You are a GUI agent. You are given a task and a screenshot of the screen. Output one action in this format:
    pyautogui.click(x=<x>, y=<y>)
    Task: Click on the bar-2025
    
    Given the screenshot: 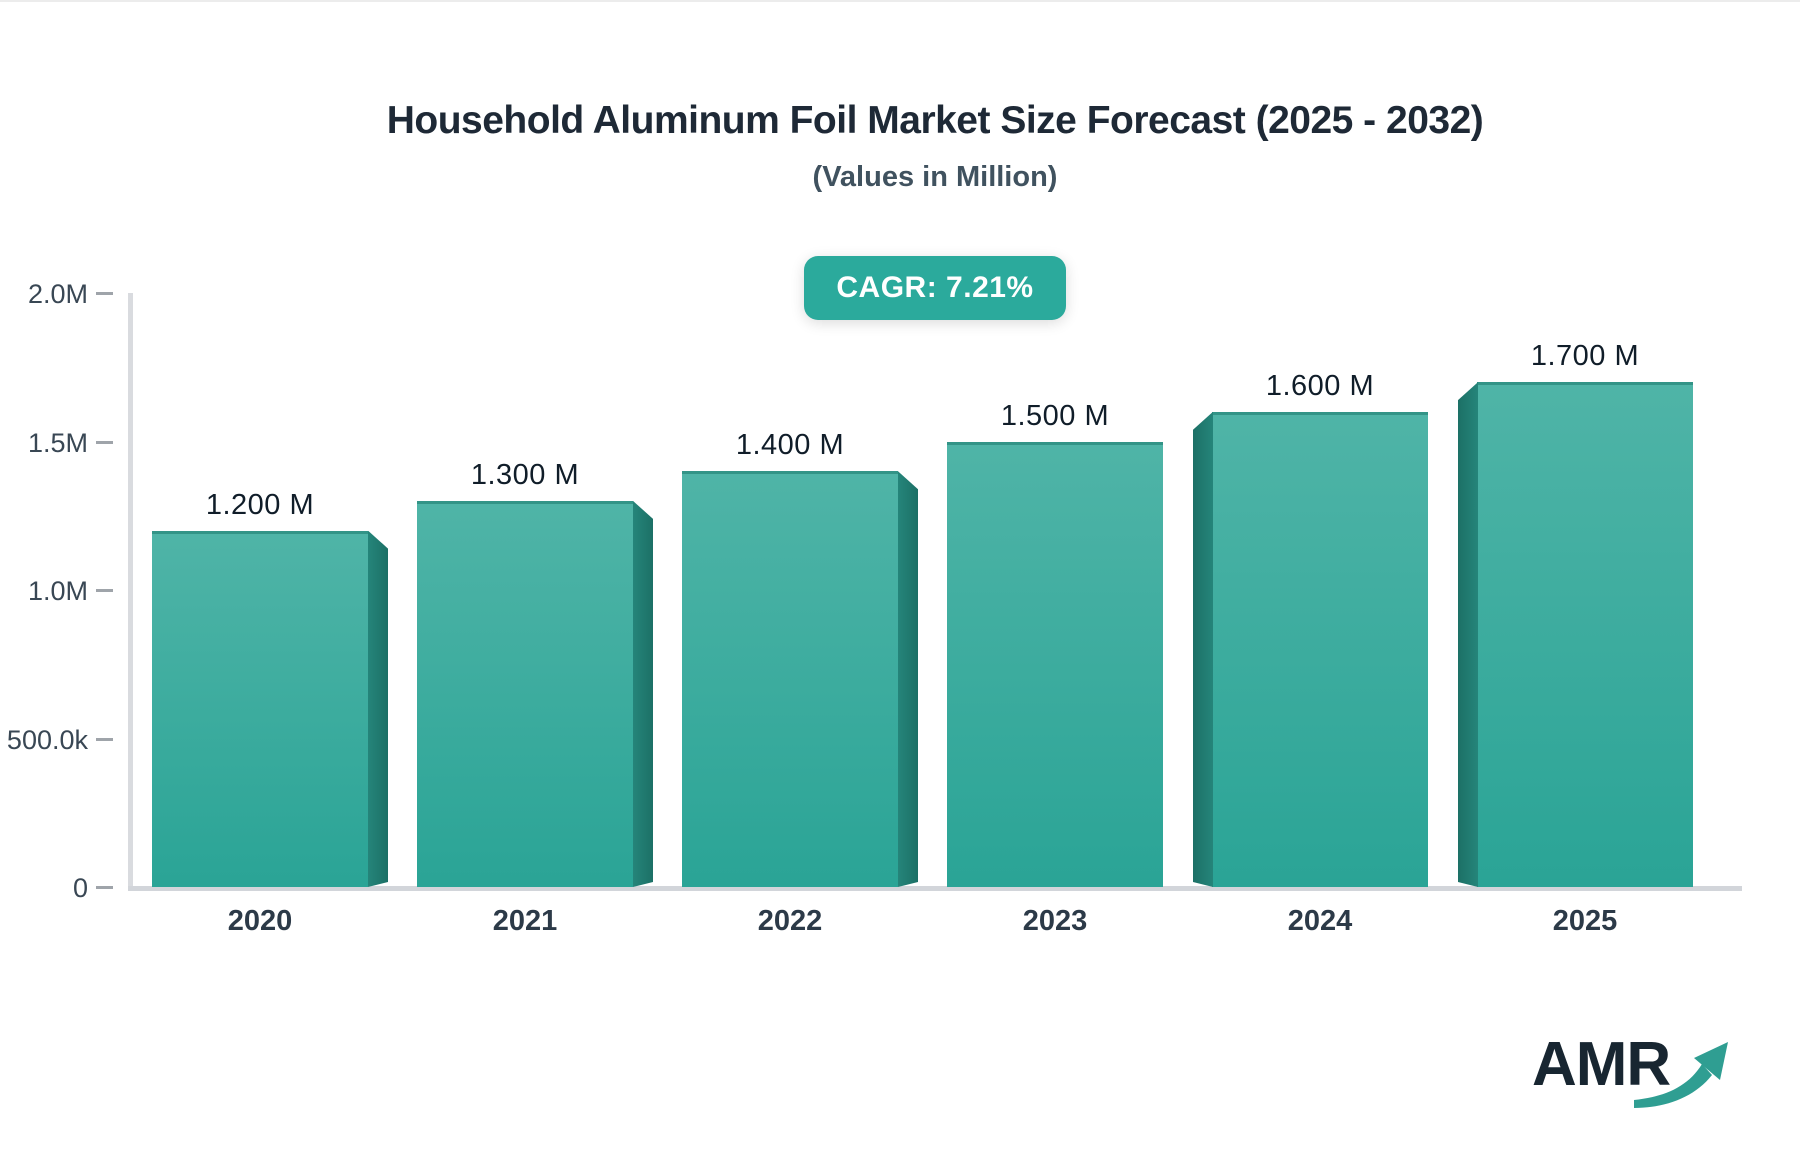 What is the action you would take?
    pyautogui.click(x=1585, y=634)
    